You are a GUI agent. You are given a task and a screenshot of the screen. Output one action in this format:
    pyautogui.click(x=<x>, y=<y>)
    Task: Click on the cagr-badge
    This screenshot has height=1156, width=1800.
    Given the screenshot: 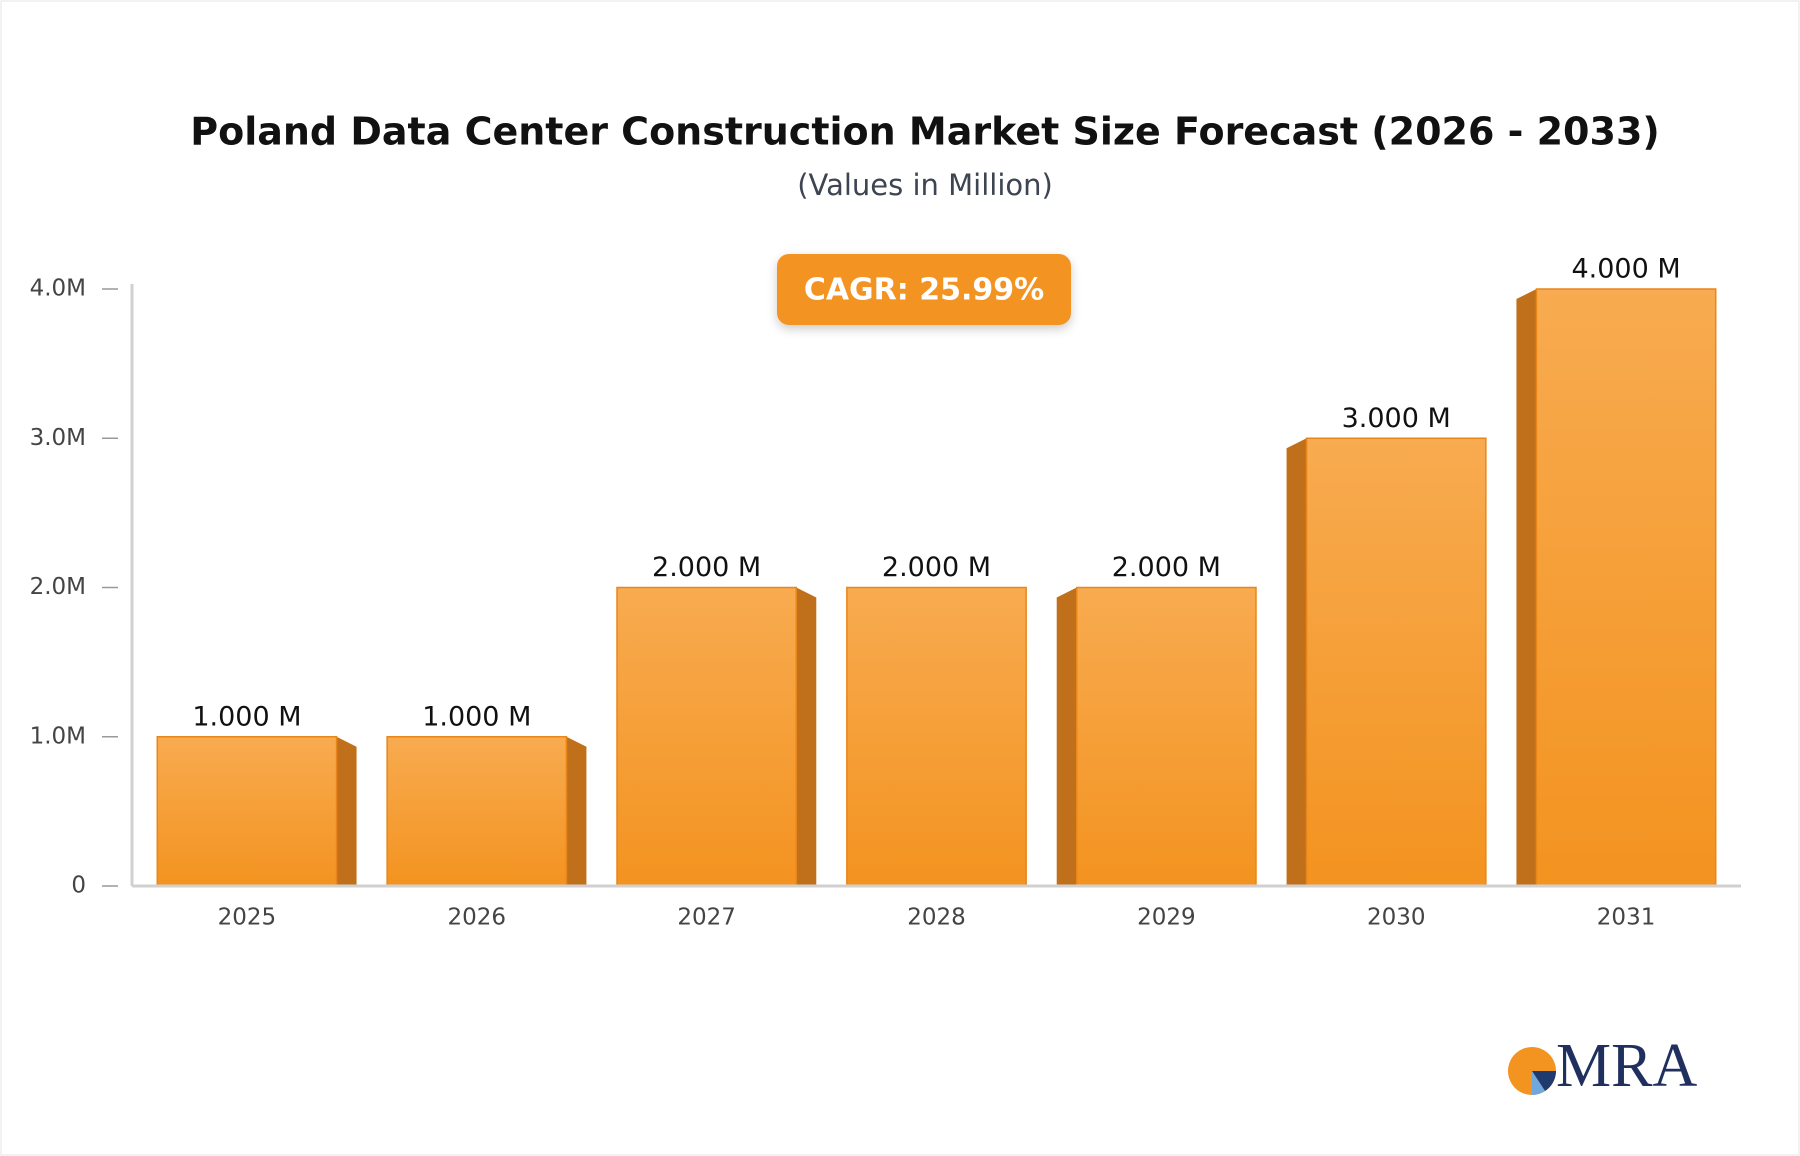 What is the action you would take?
    pyautogui.click(x=924, y=289)
    